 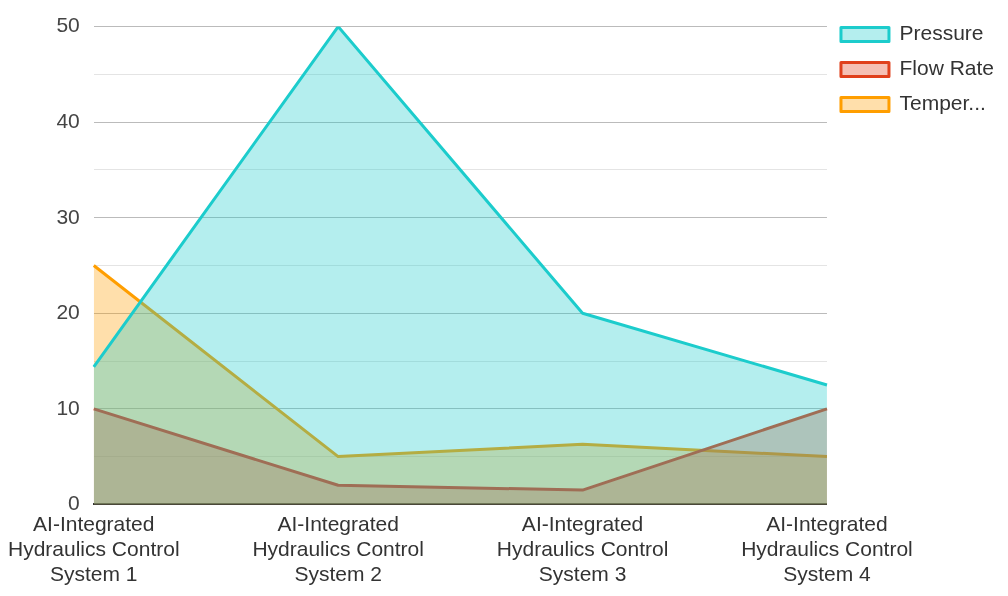 I want to click on y-tick-label: 30, so click(x=68, y=216).